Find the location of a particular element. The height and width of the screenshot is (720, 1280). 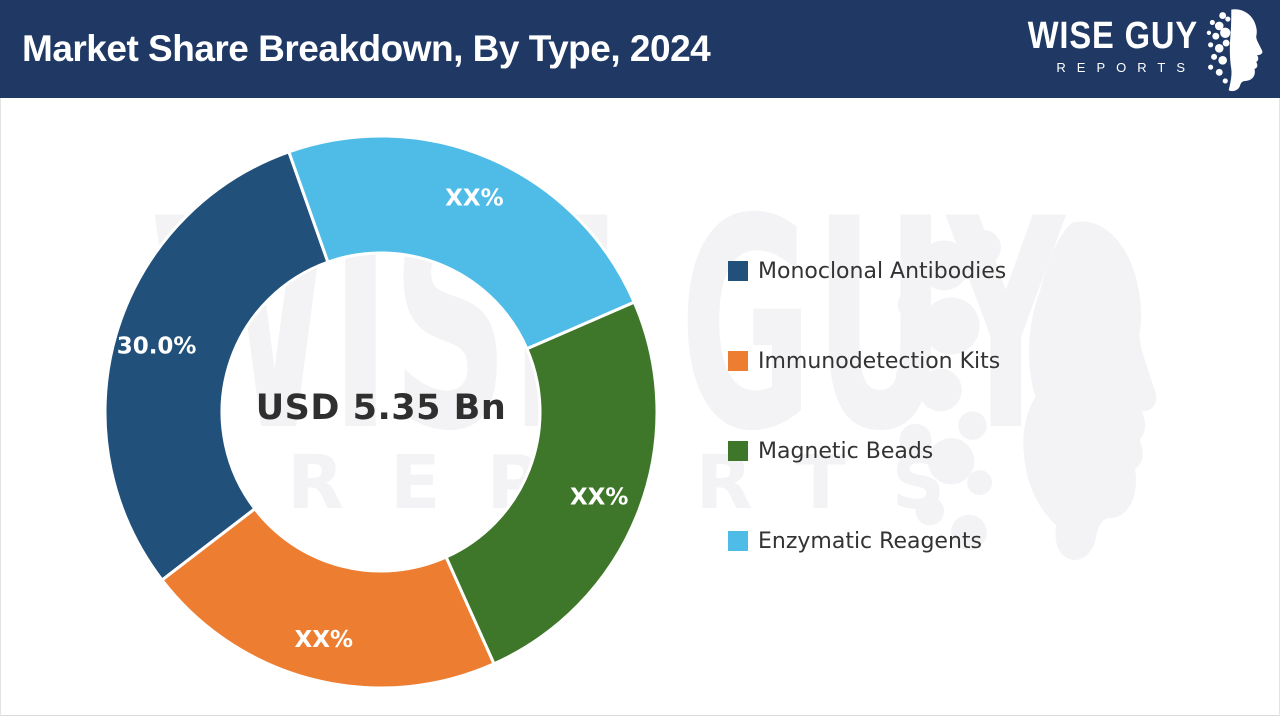

logo-face-icon is located at coordinates (1234, 50).